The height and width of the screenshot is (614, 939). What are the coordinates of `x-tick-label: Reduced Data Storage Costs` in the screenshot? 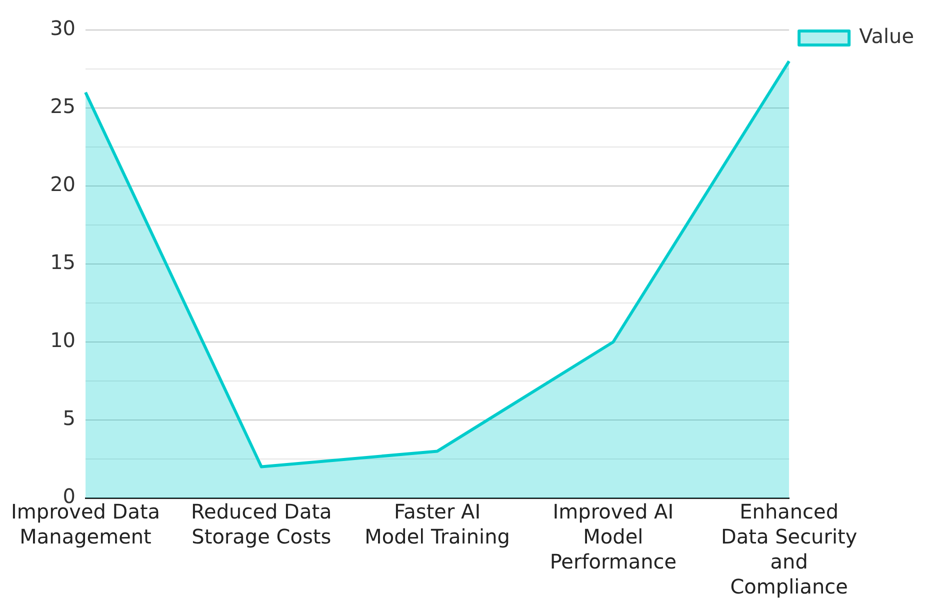 It's located at (261, 524).